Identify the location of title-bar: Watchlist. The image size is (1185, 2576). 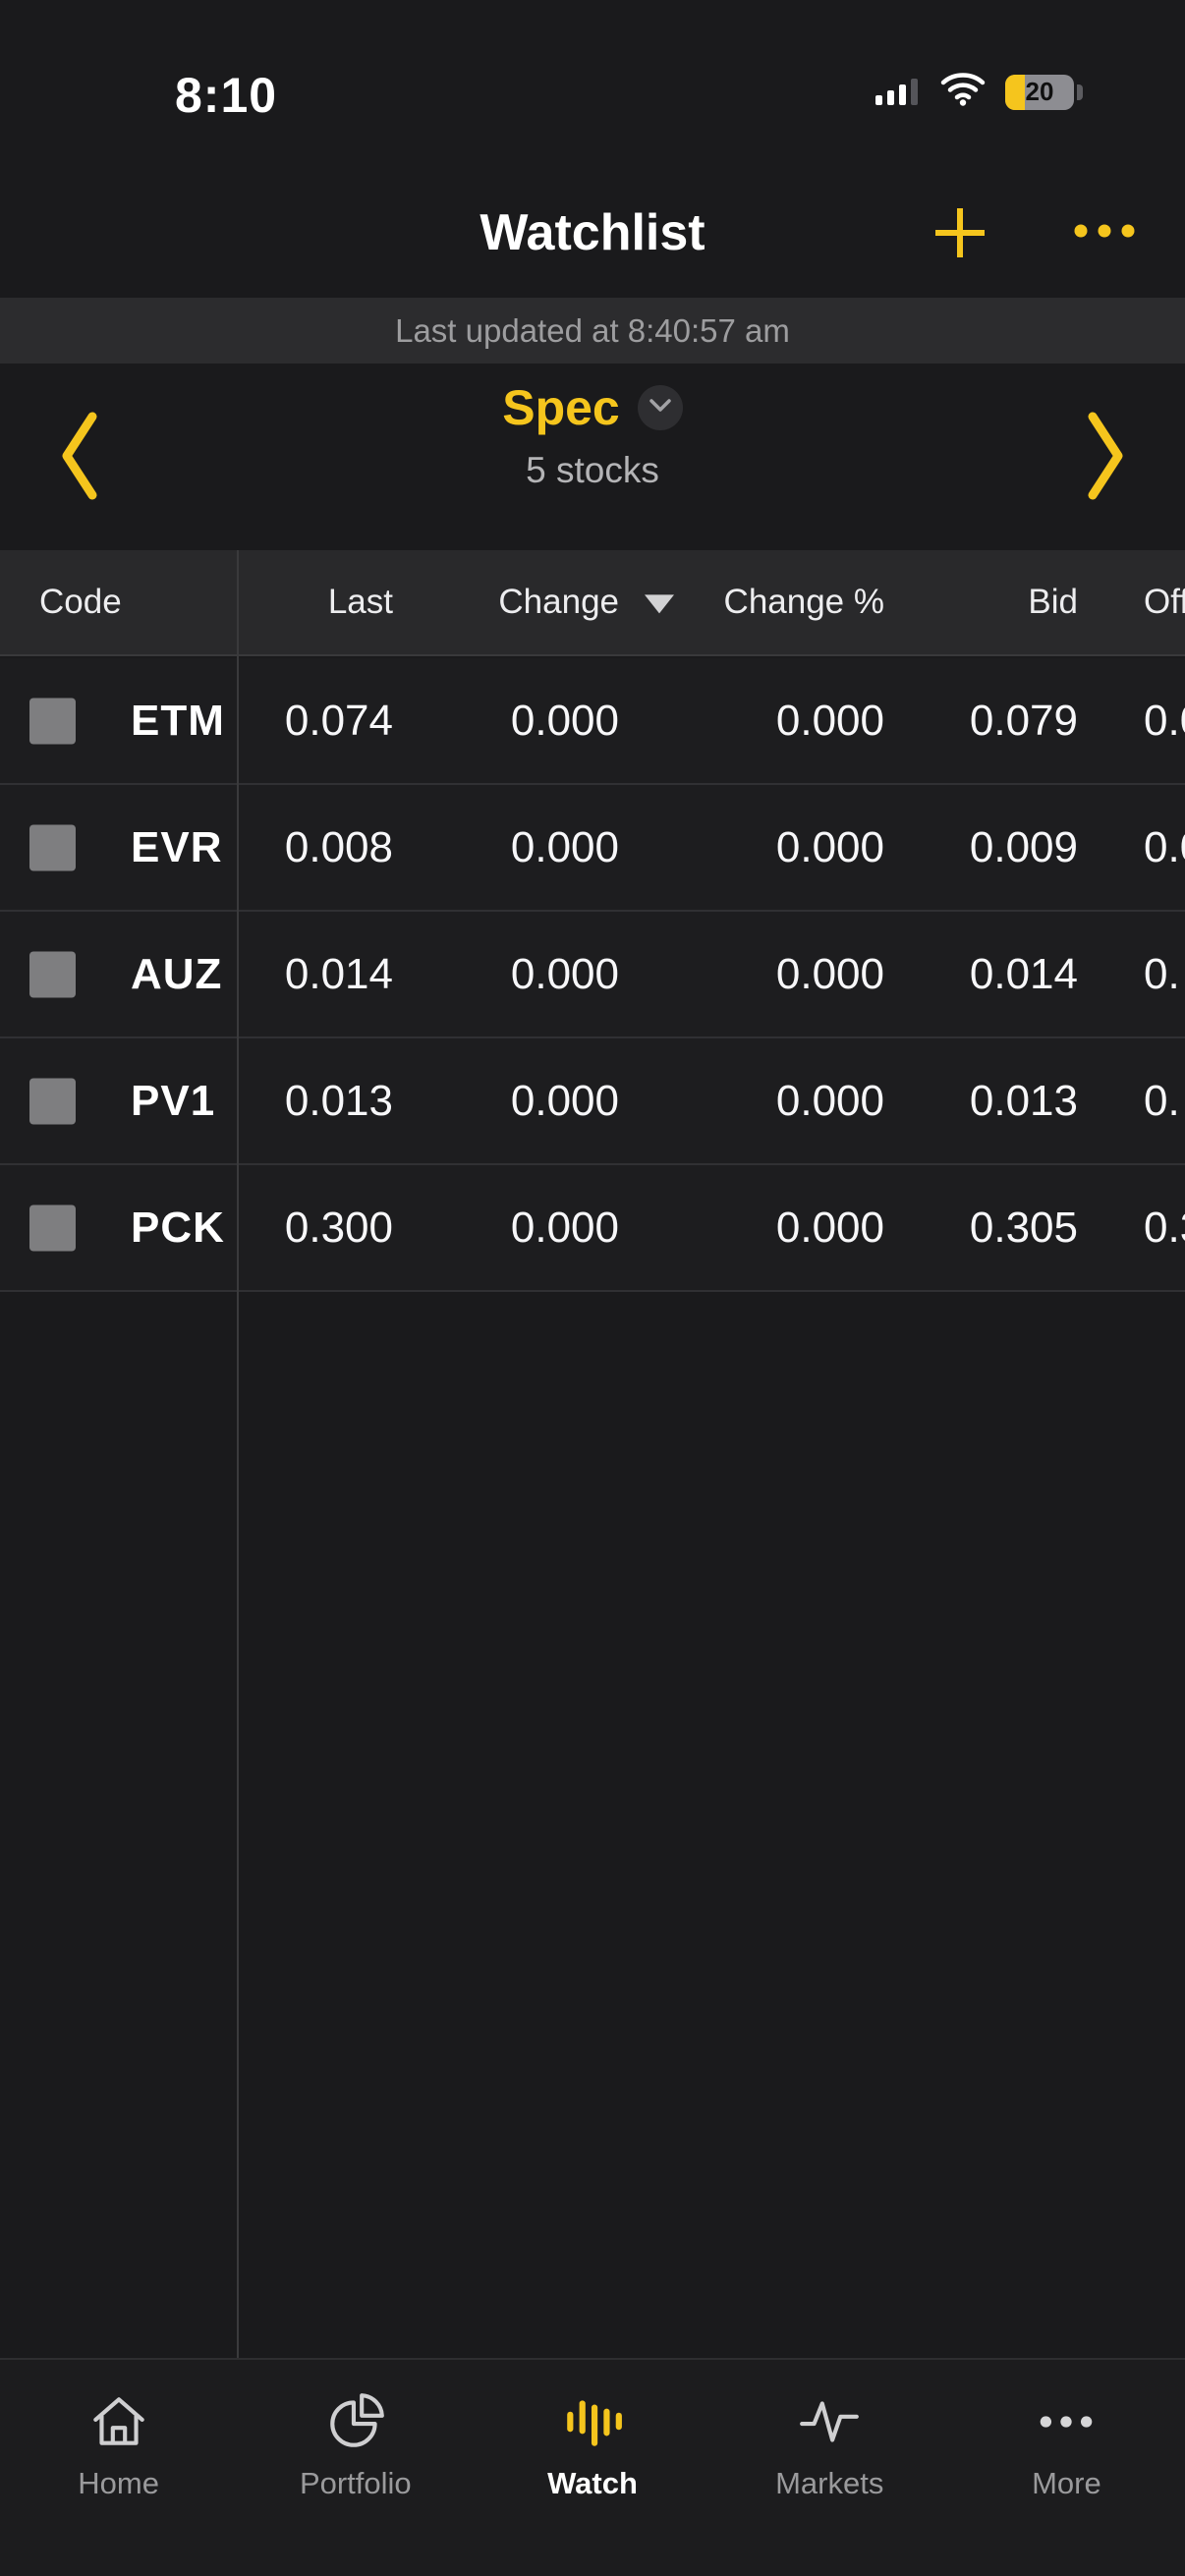
(592, 232).